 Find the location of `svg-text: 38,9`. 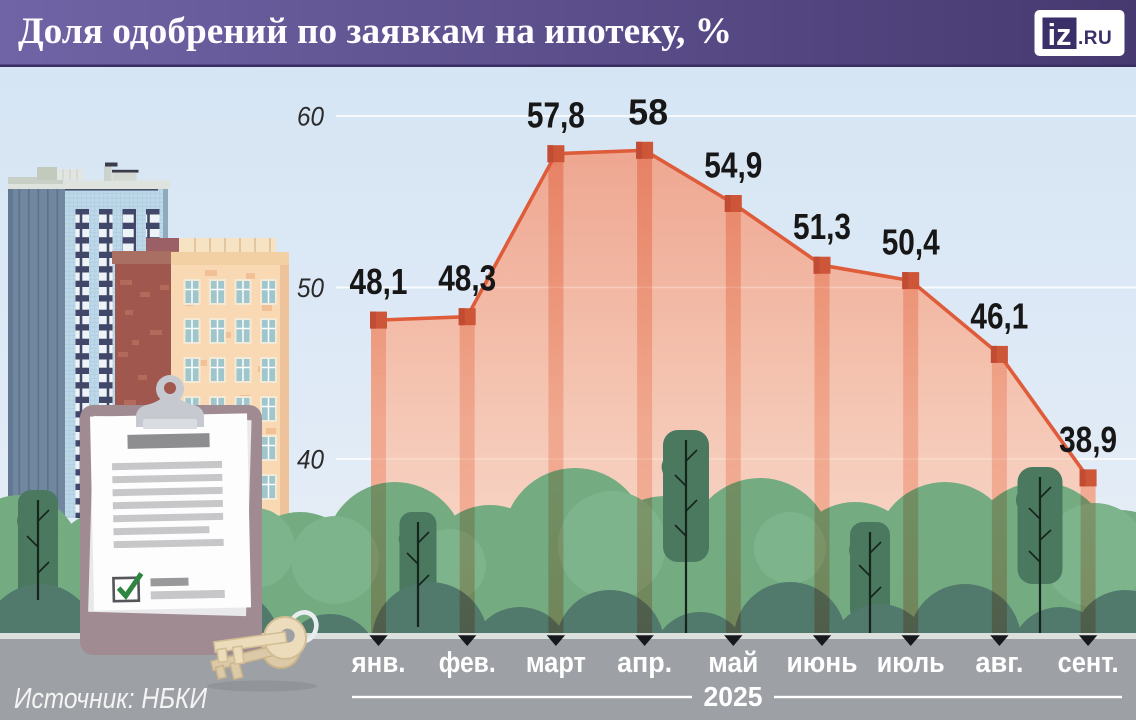

svg-text: 38,9 is located at coordinates (1088, 439).